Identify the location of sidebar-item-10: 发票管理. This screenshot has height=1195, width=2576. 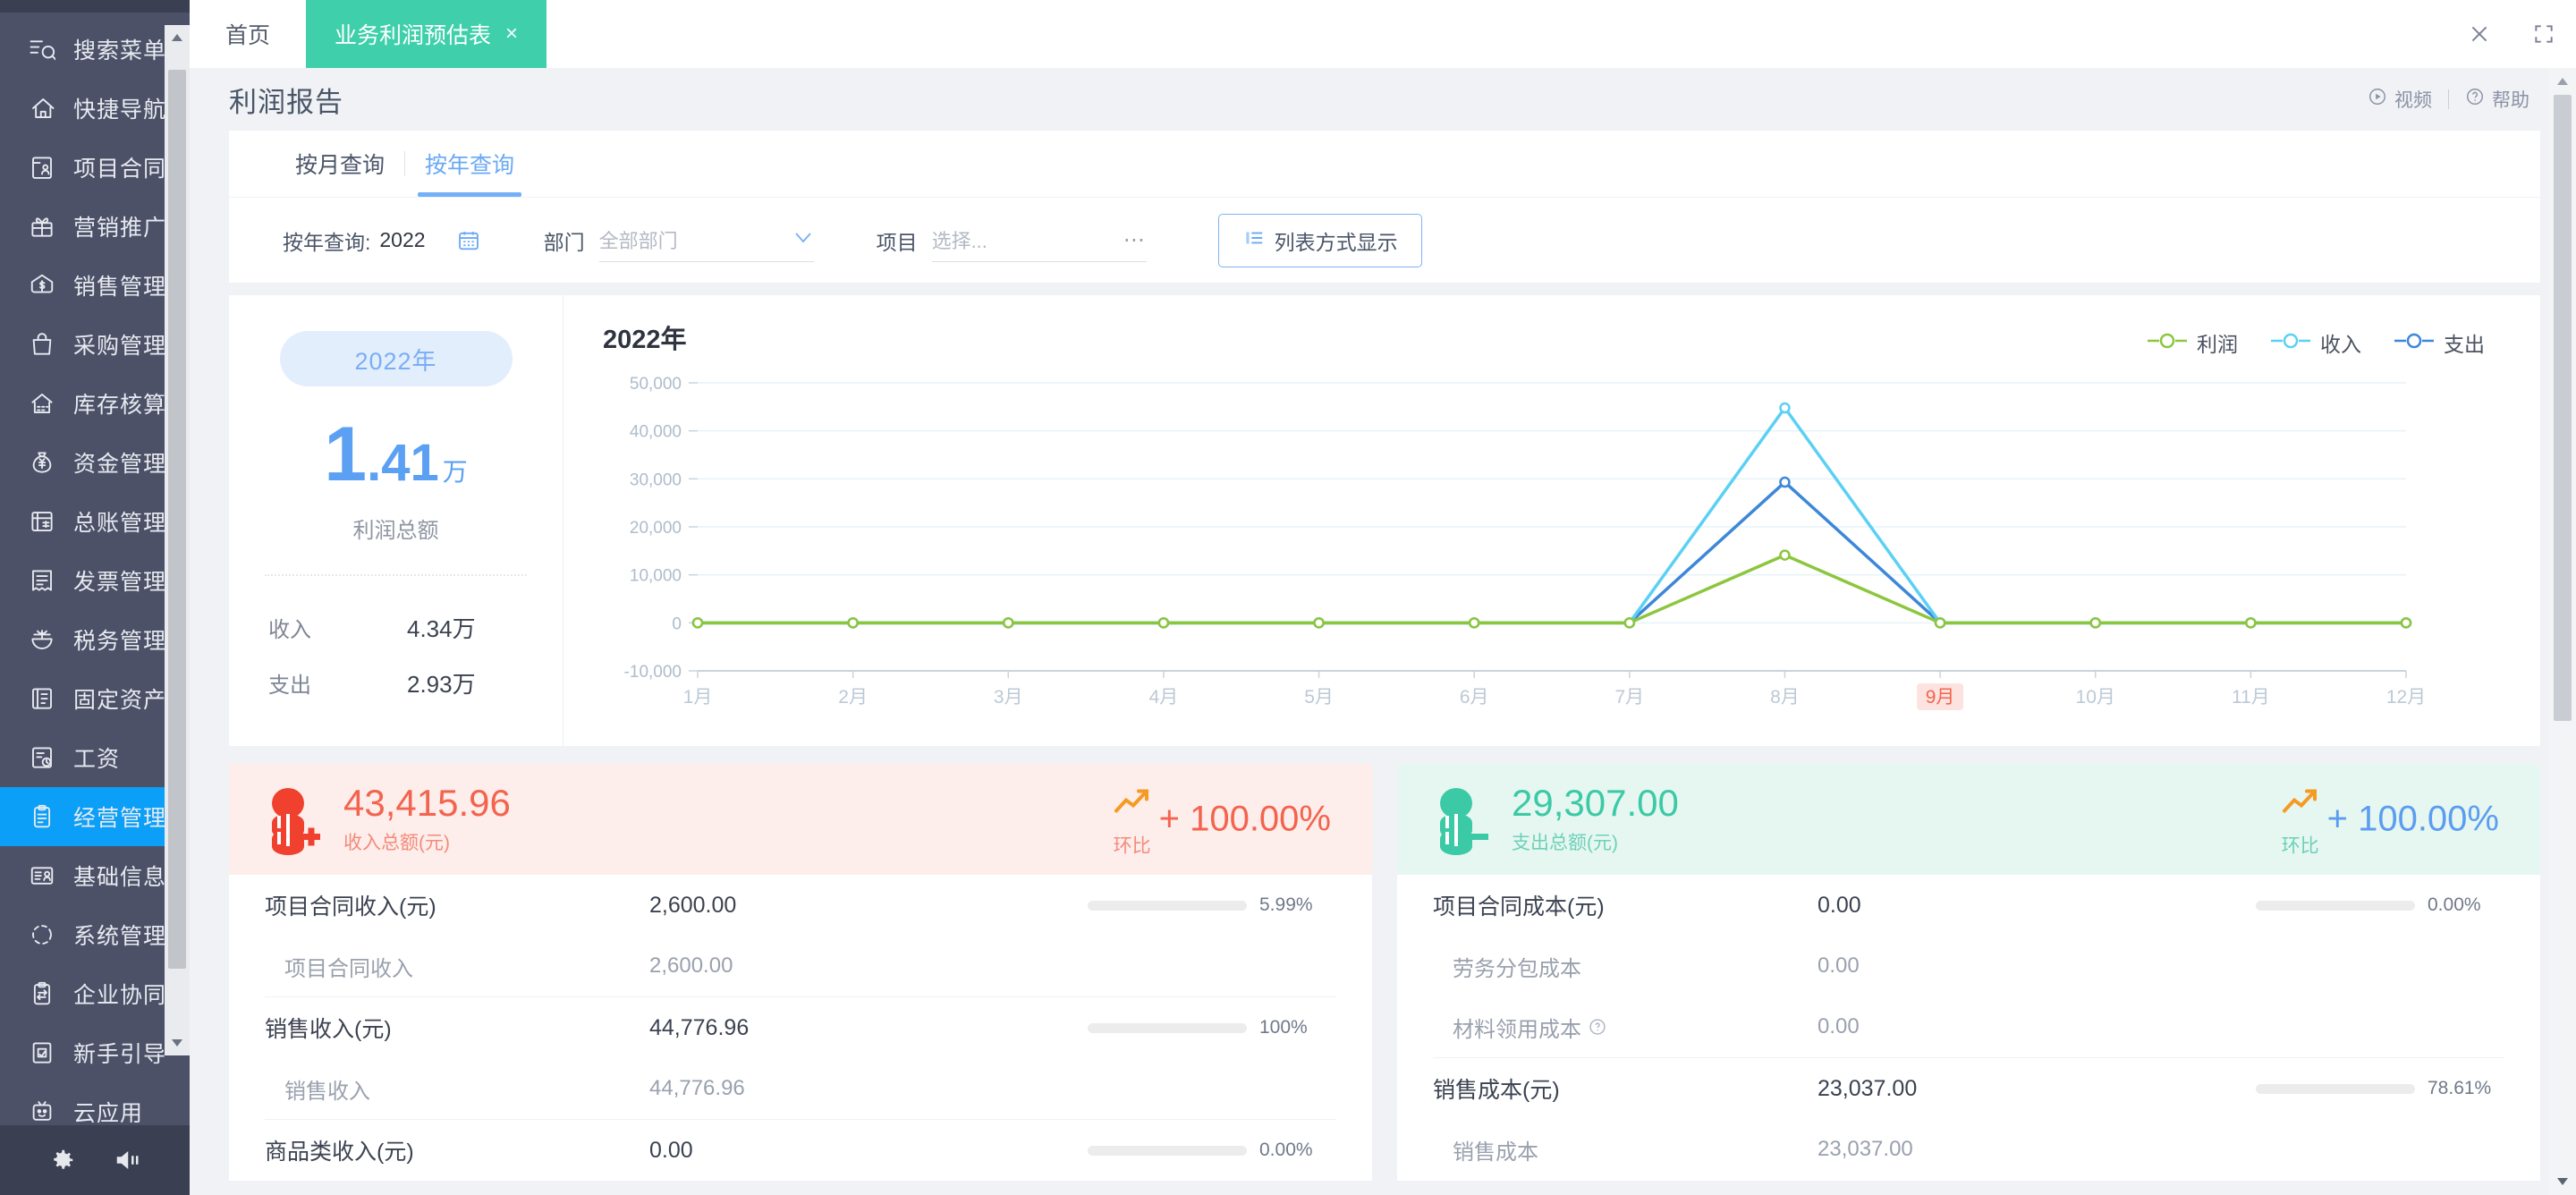
(95, 580).